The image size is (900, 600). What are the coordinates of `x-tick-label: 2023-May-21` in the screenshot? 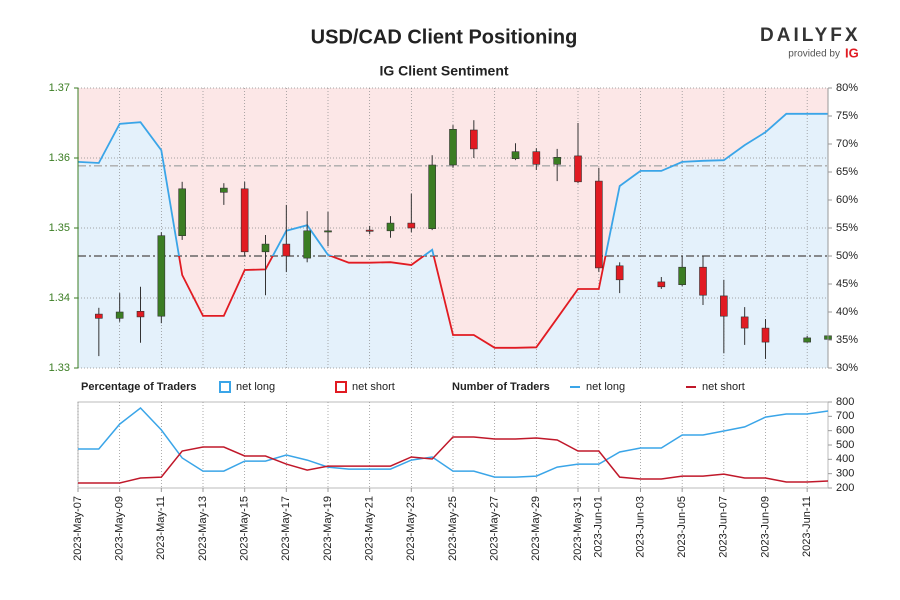 It's located at (370, 528).